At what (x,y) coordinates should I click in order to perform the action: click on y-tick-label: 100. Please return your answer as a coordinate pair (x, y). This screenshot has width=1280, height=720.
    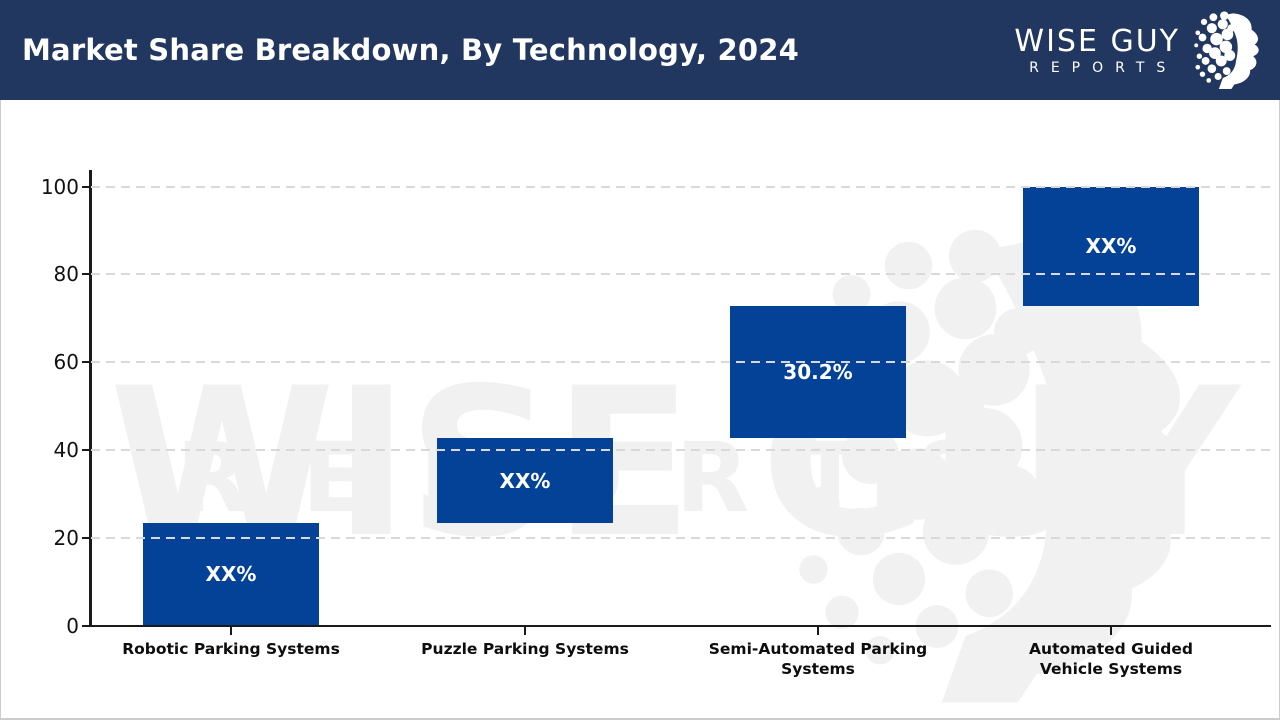
    Looking at the image, I should click on (59, 186).